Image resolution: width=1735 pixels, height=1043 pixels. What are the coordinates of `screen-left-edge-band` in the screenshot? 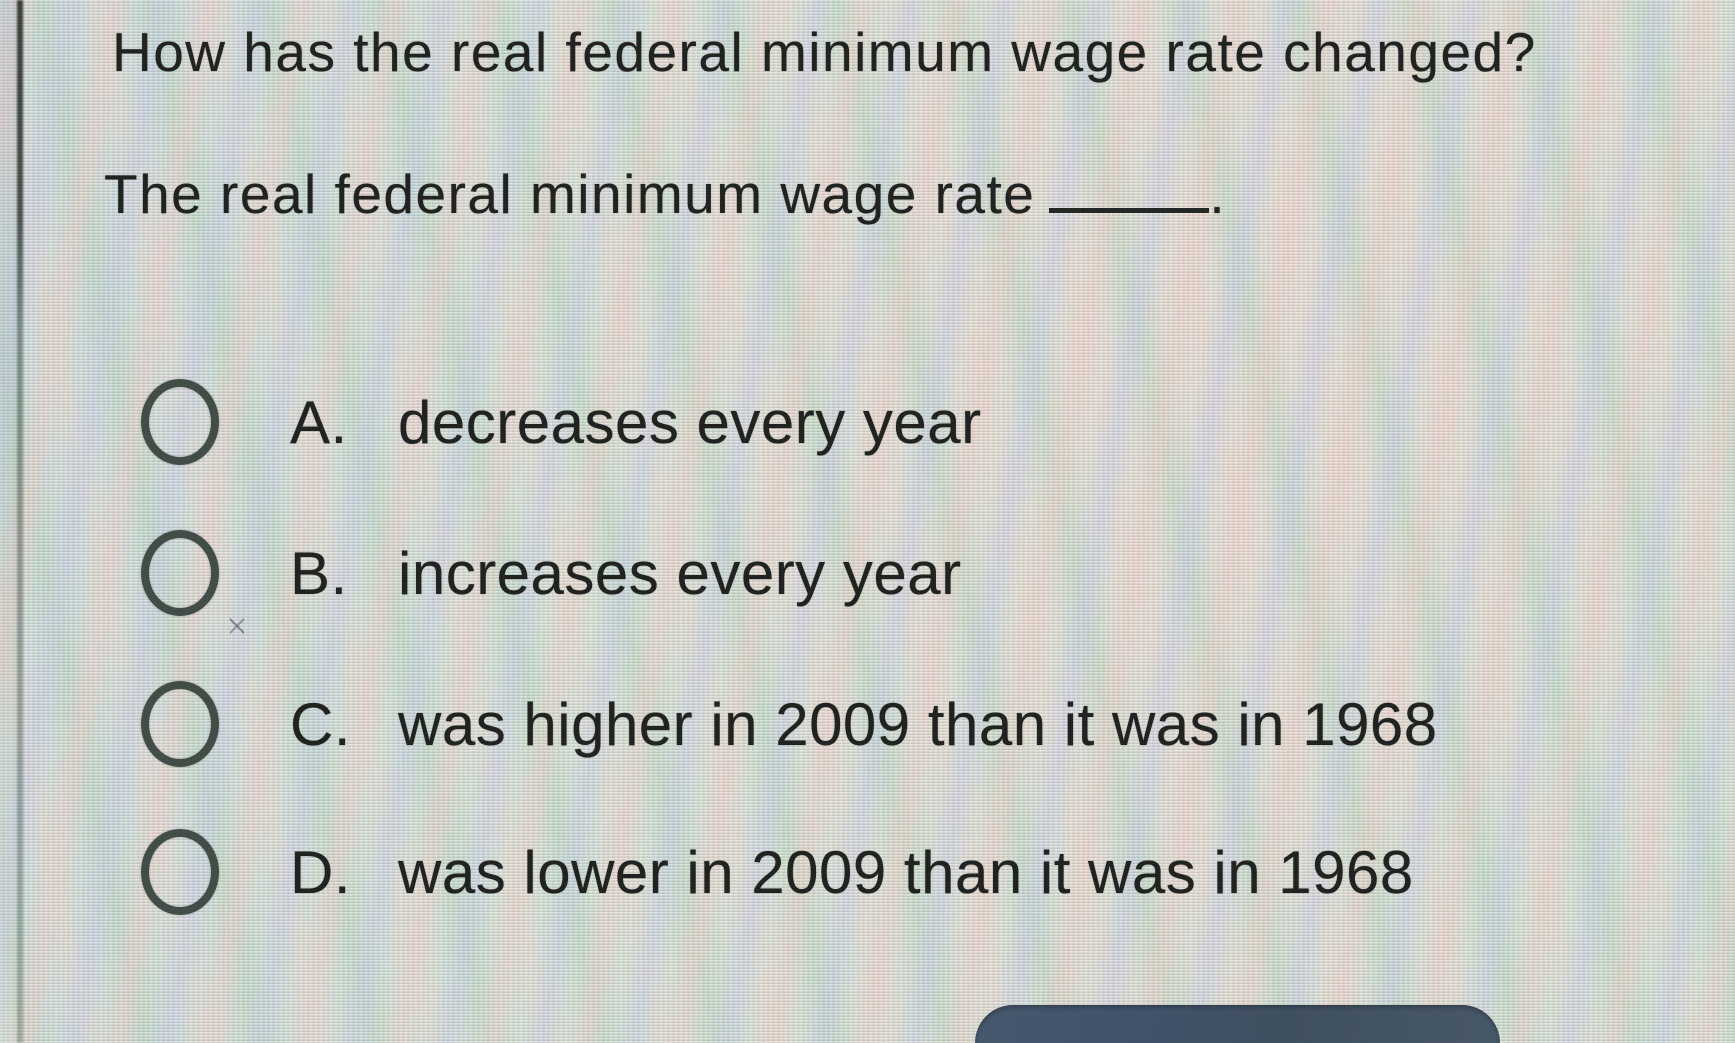 It's located at (8, 521).